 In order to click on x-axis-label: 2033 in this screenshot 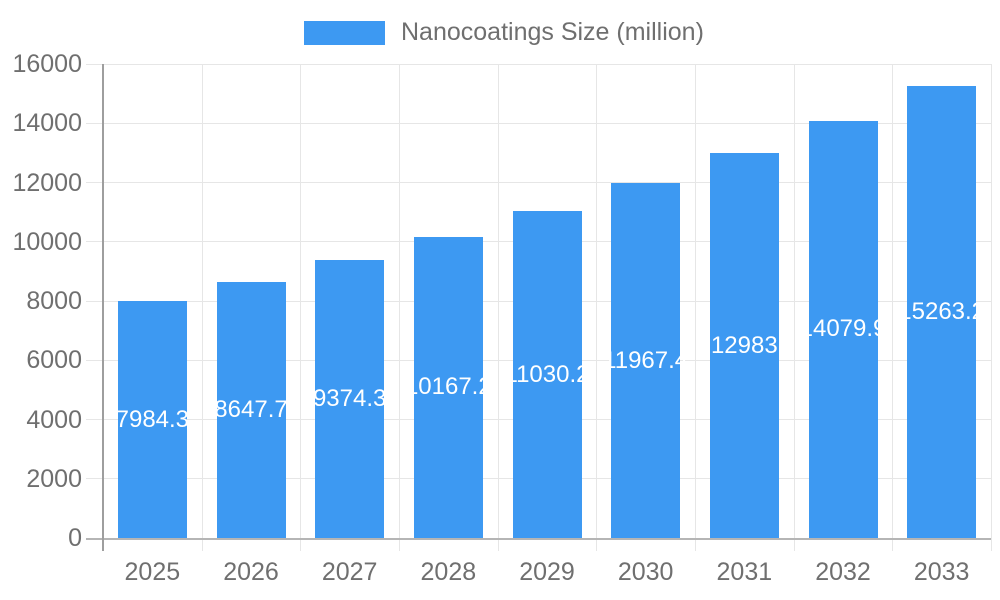, I will do `click(941, 572)`.